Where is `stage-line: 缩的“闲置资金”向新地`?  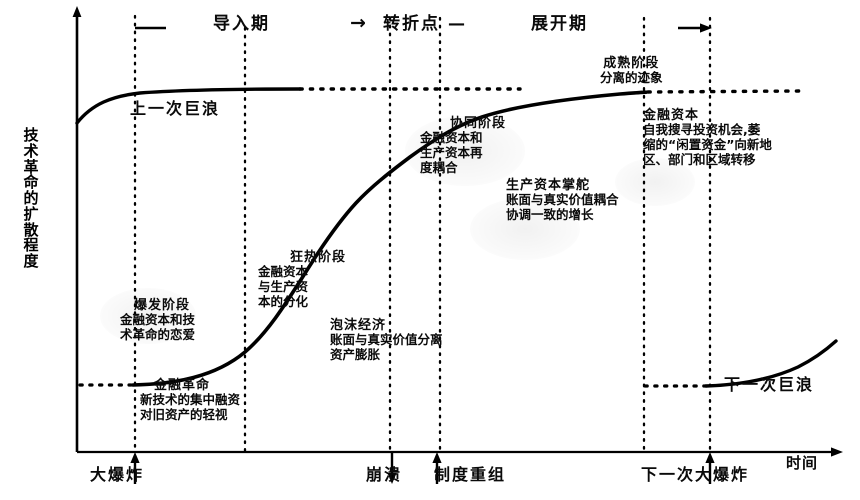
stage-line: 缩的“闲置资金”向新地 is located at coordinates (707, 145).